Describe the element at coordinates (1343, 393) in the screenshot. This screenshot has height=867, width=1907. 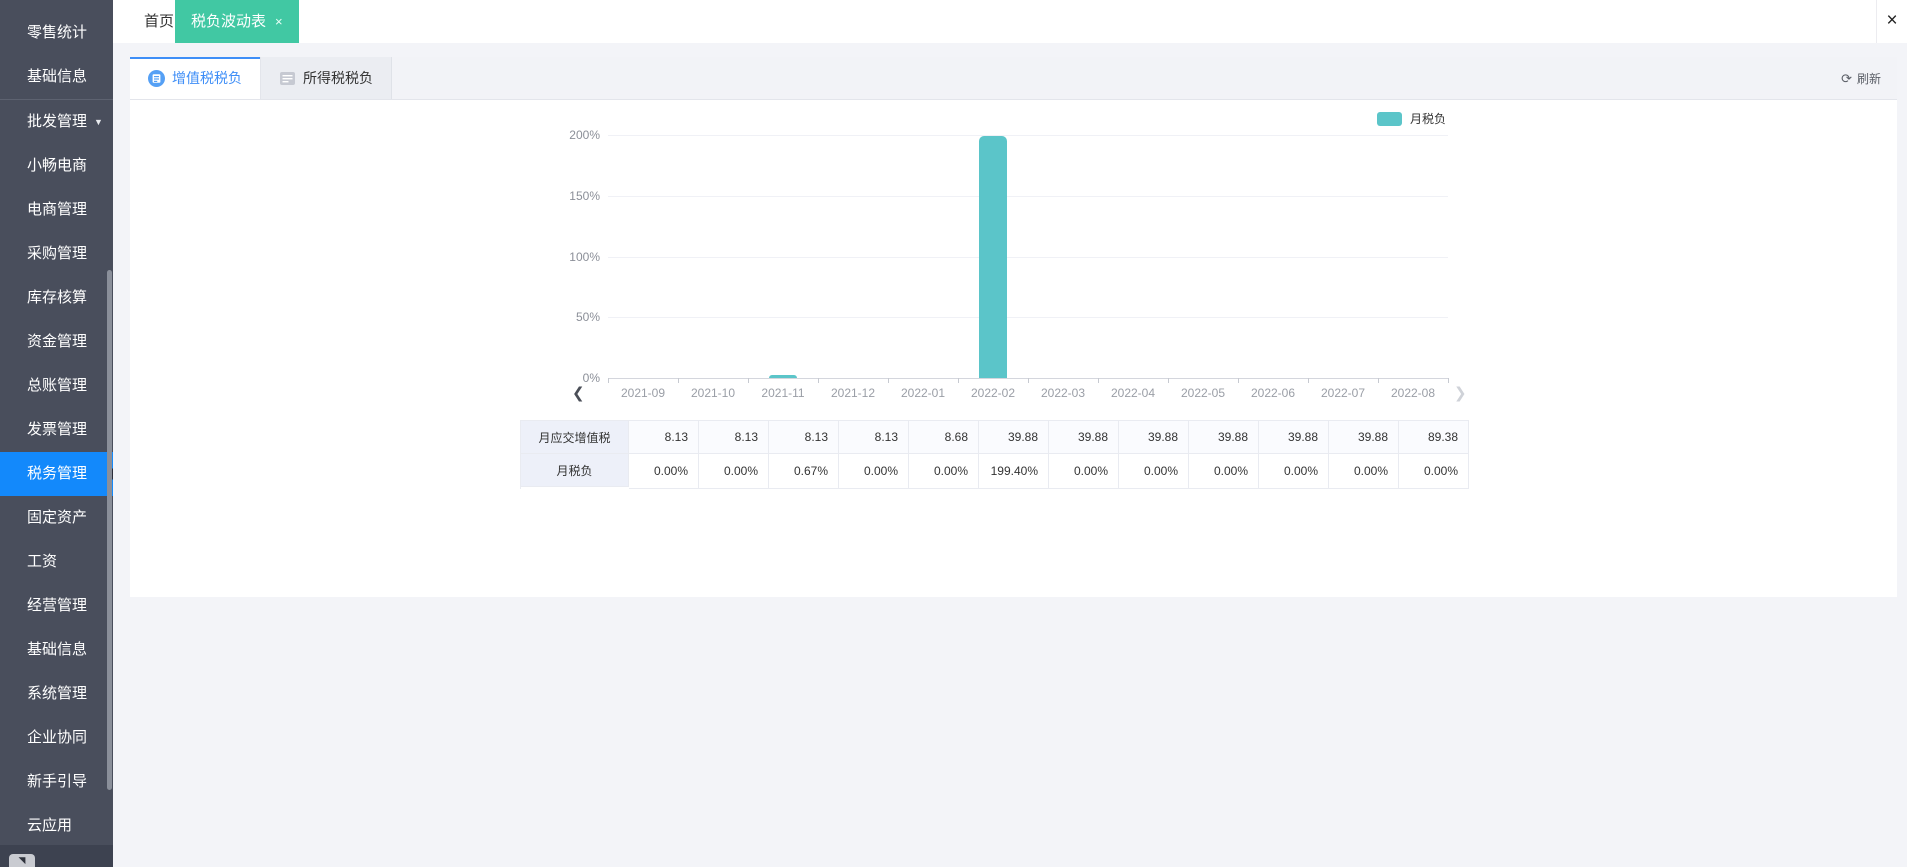
I see `x-axis-category-label: 2022-07` at that location.